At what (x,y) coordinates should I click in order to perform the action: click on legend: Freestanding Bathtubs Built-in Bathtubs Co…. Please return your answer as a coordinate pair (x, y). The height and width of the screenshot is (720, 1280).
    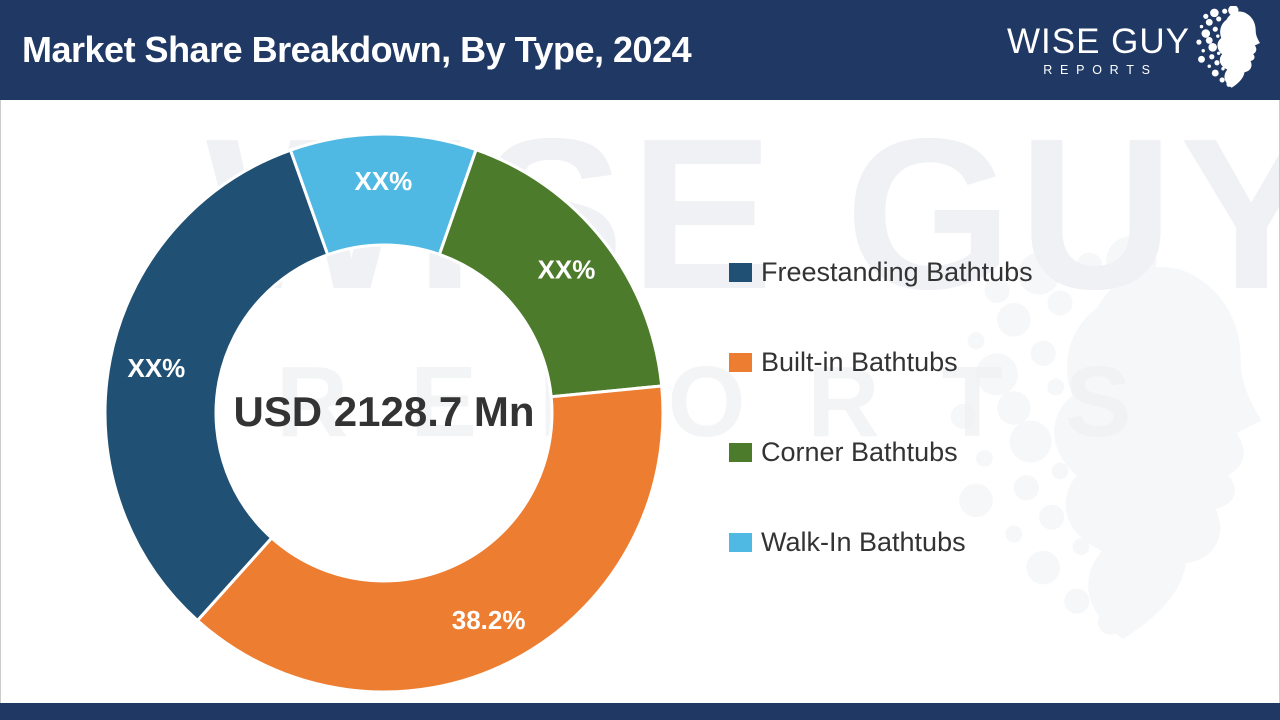
    Looking at the image, I should click on (881, 437).